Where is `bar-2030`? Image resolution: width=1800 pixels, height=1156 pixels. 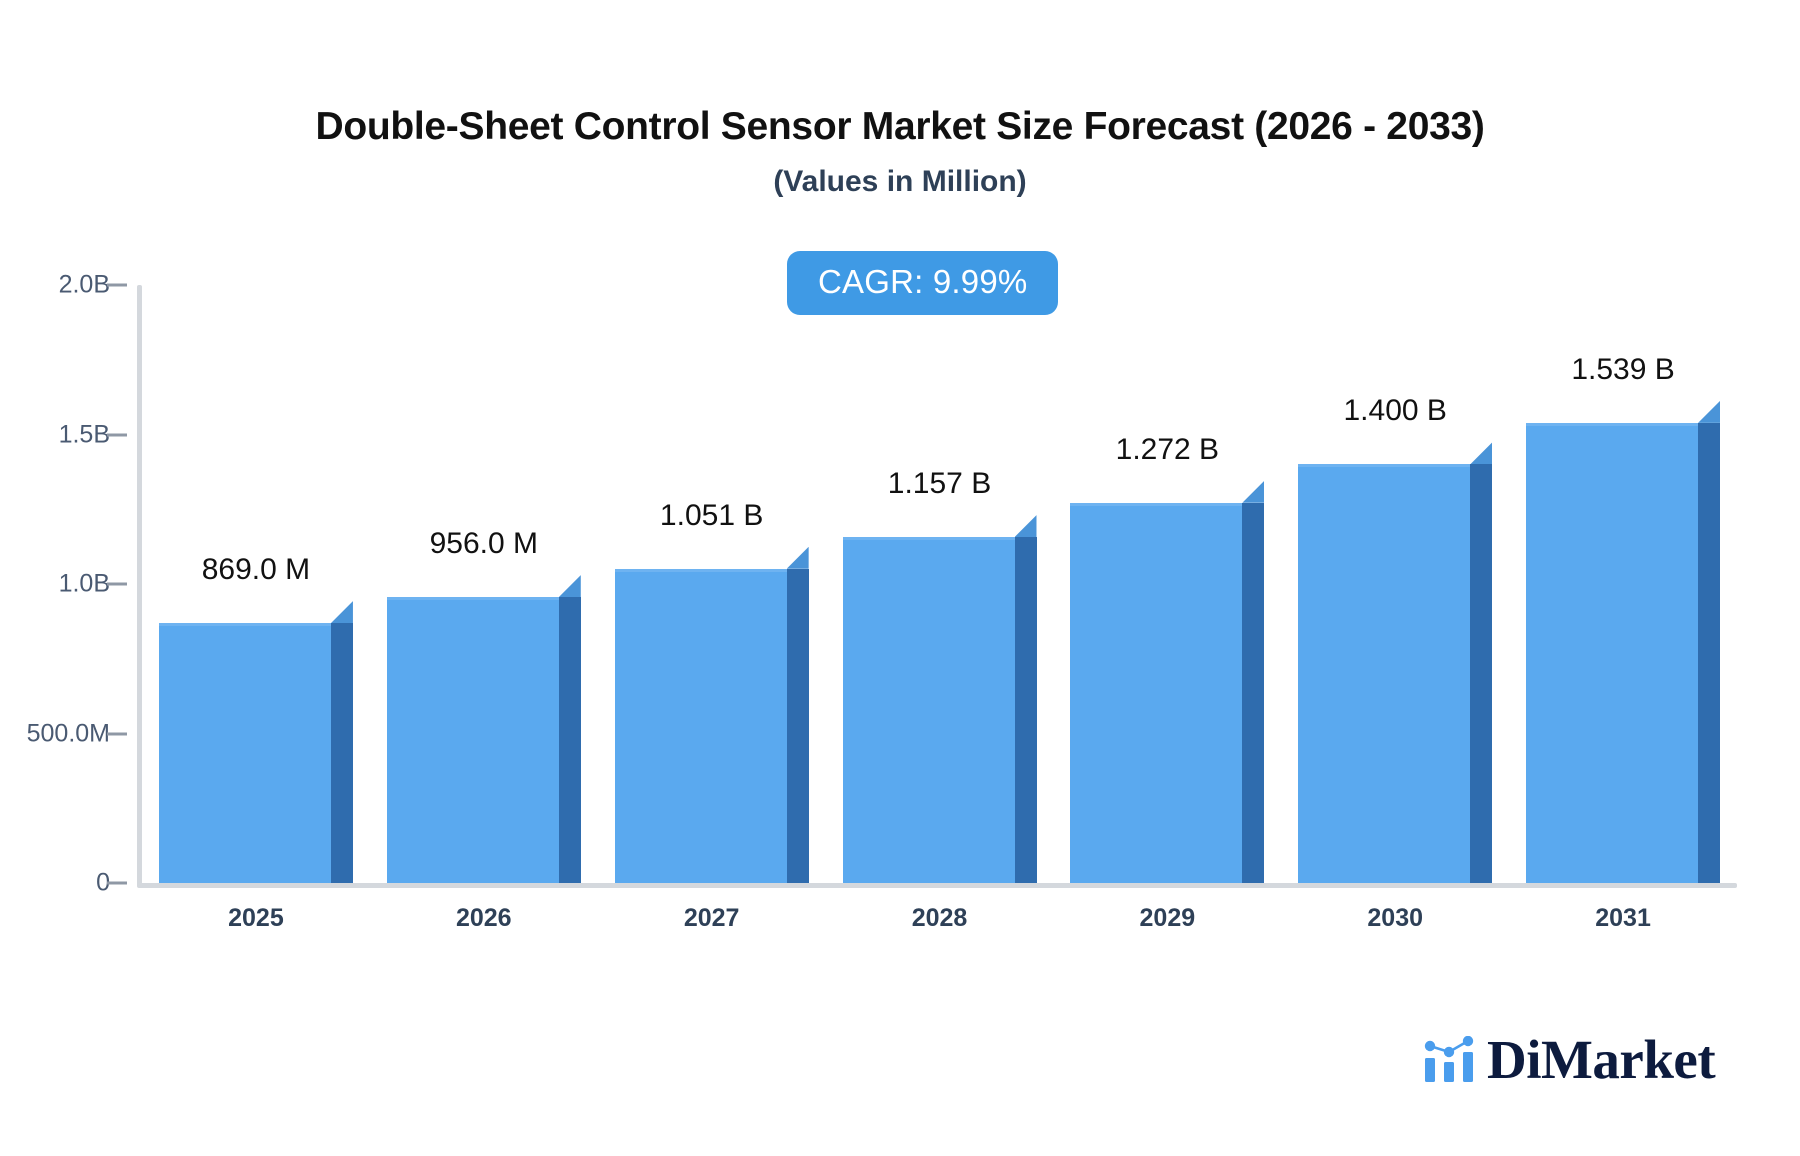 bar-2030 is located at coordinates (1395, 662).